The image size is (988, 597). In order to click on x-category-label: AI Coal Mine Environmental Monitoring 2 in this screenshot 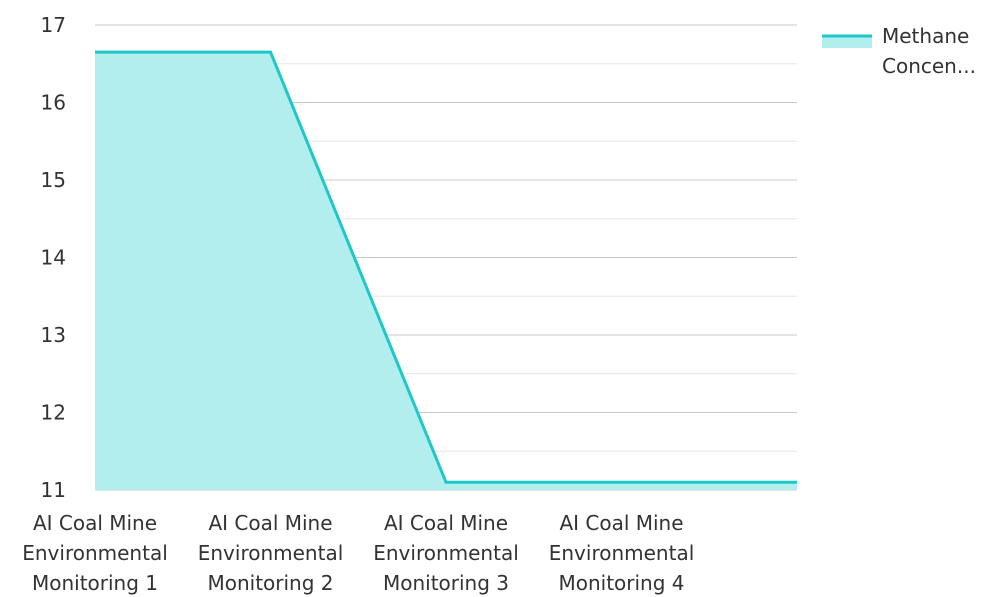, I will do `click(271, 553)`.